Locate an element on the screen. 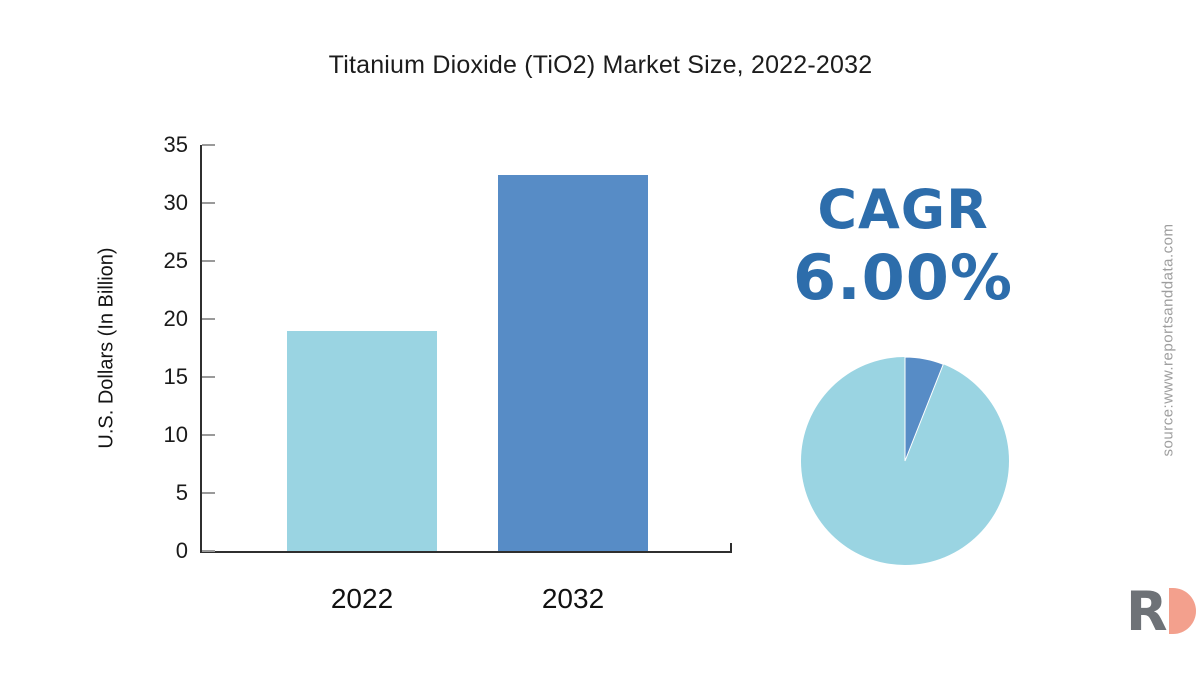  logo-letter-r: R is located at coordinates (1147, 611).